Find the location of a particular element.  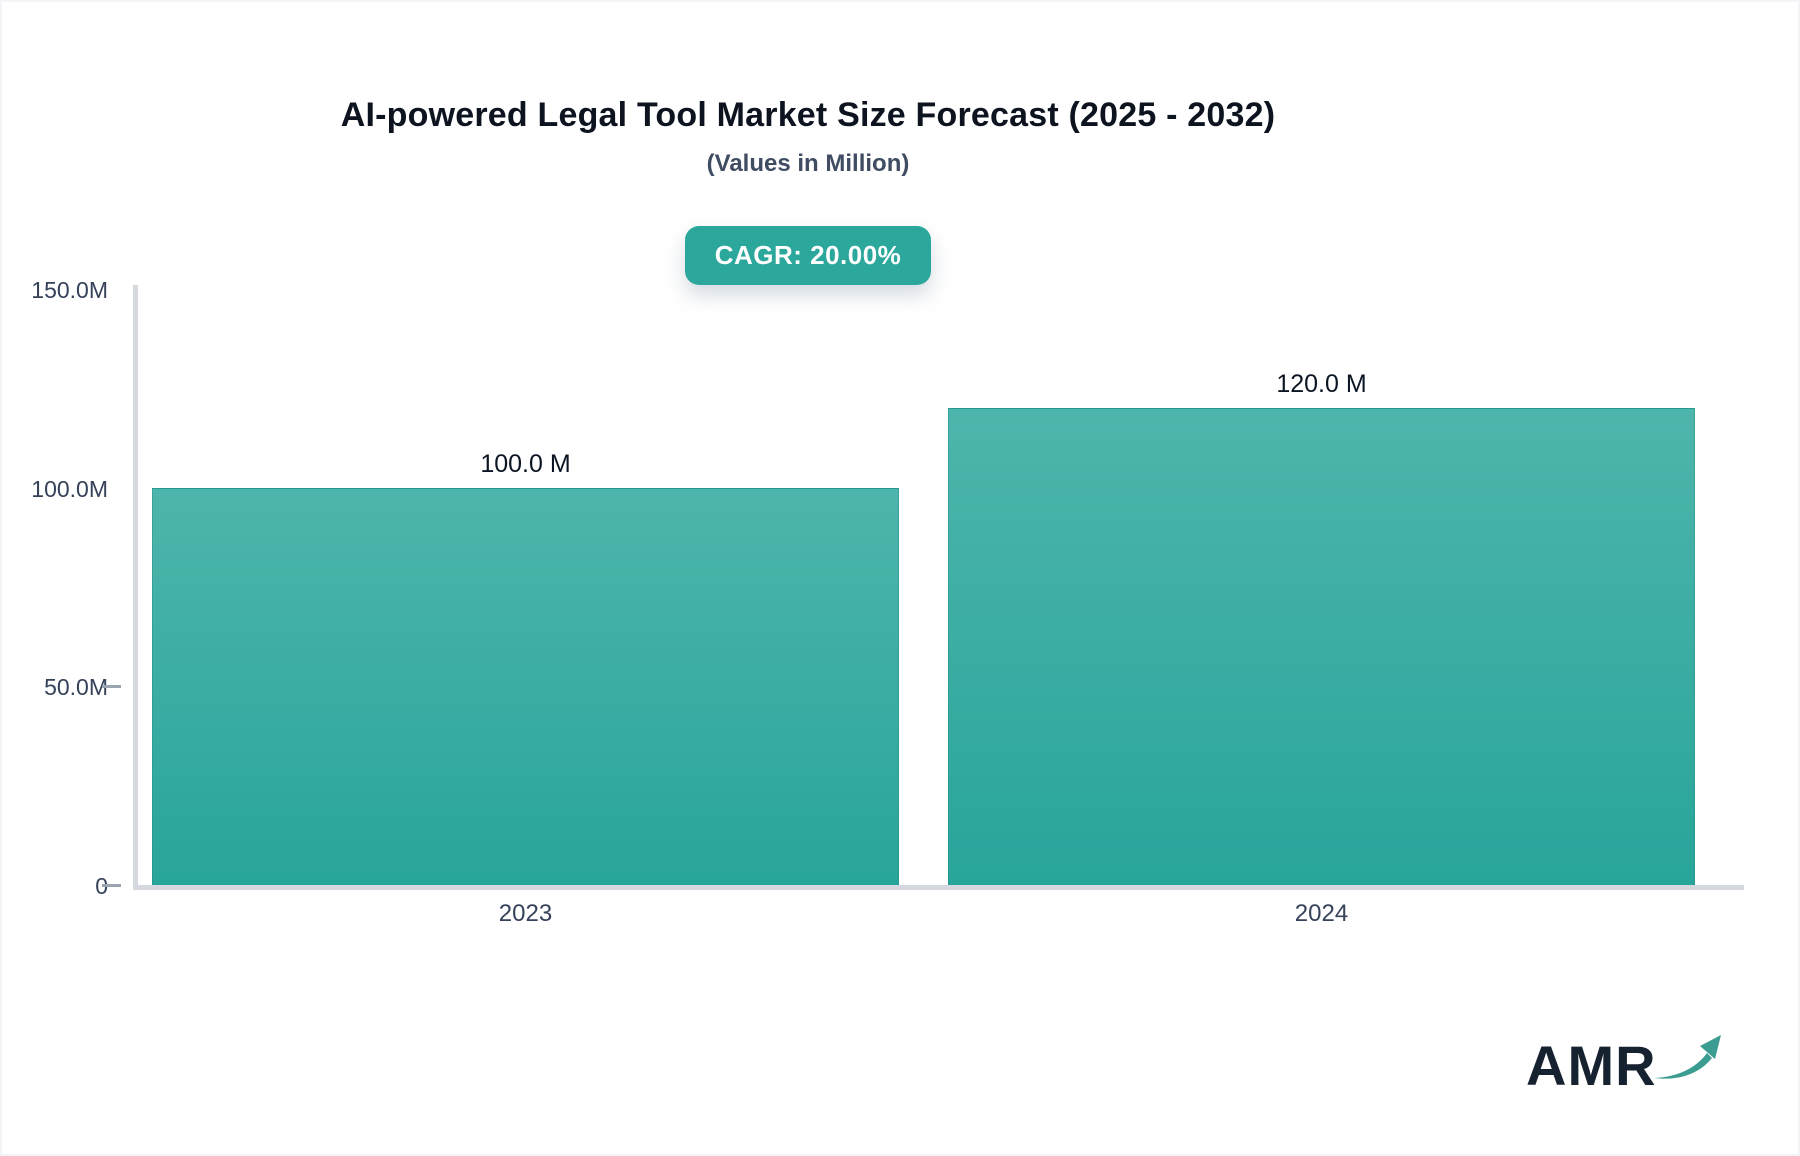

y-tick-label: 150.0M is located at coordinates (69, 290).